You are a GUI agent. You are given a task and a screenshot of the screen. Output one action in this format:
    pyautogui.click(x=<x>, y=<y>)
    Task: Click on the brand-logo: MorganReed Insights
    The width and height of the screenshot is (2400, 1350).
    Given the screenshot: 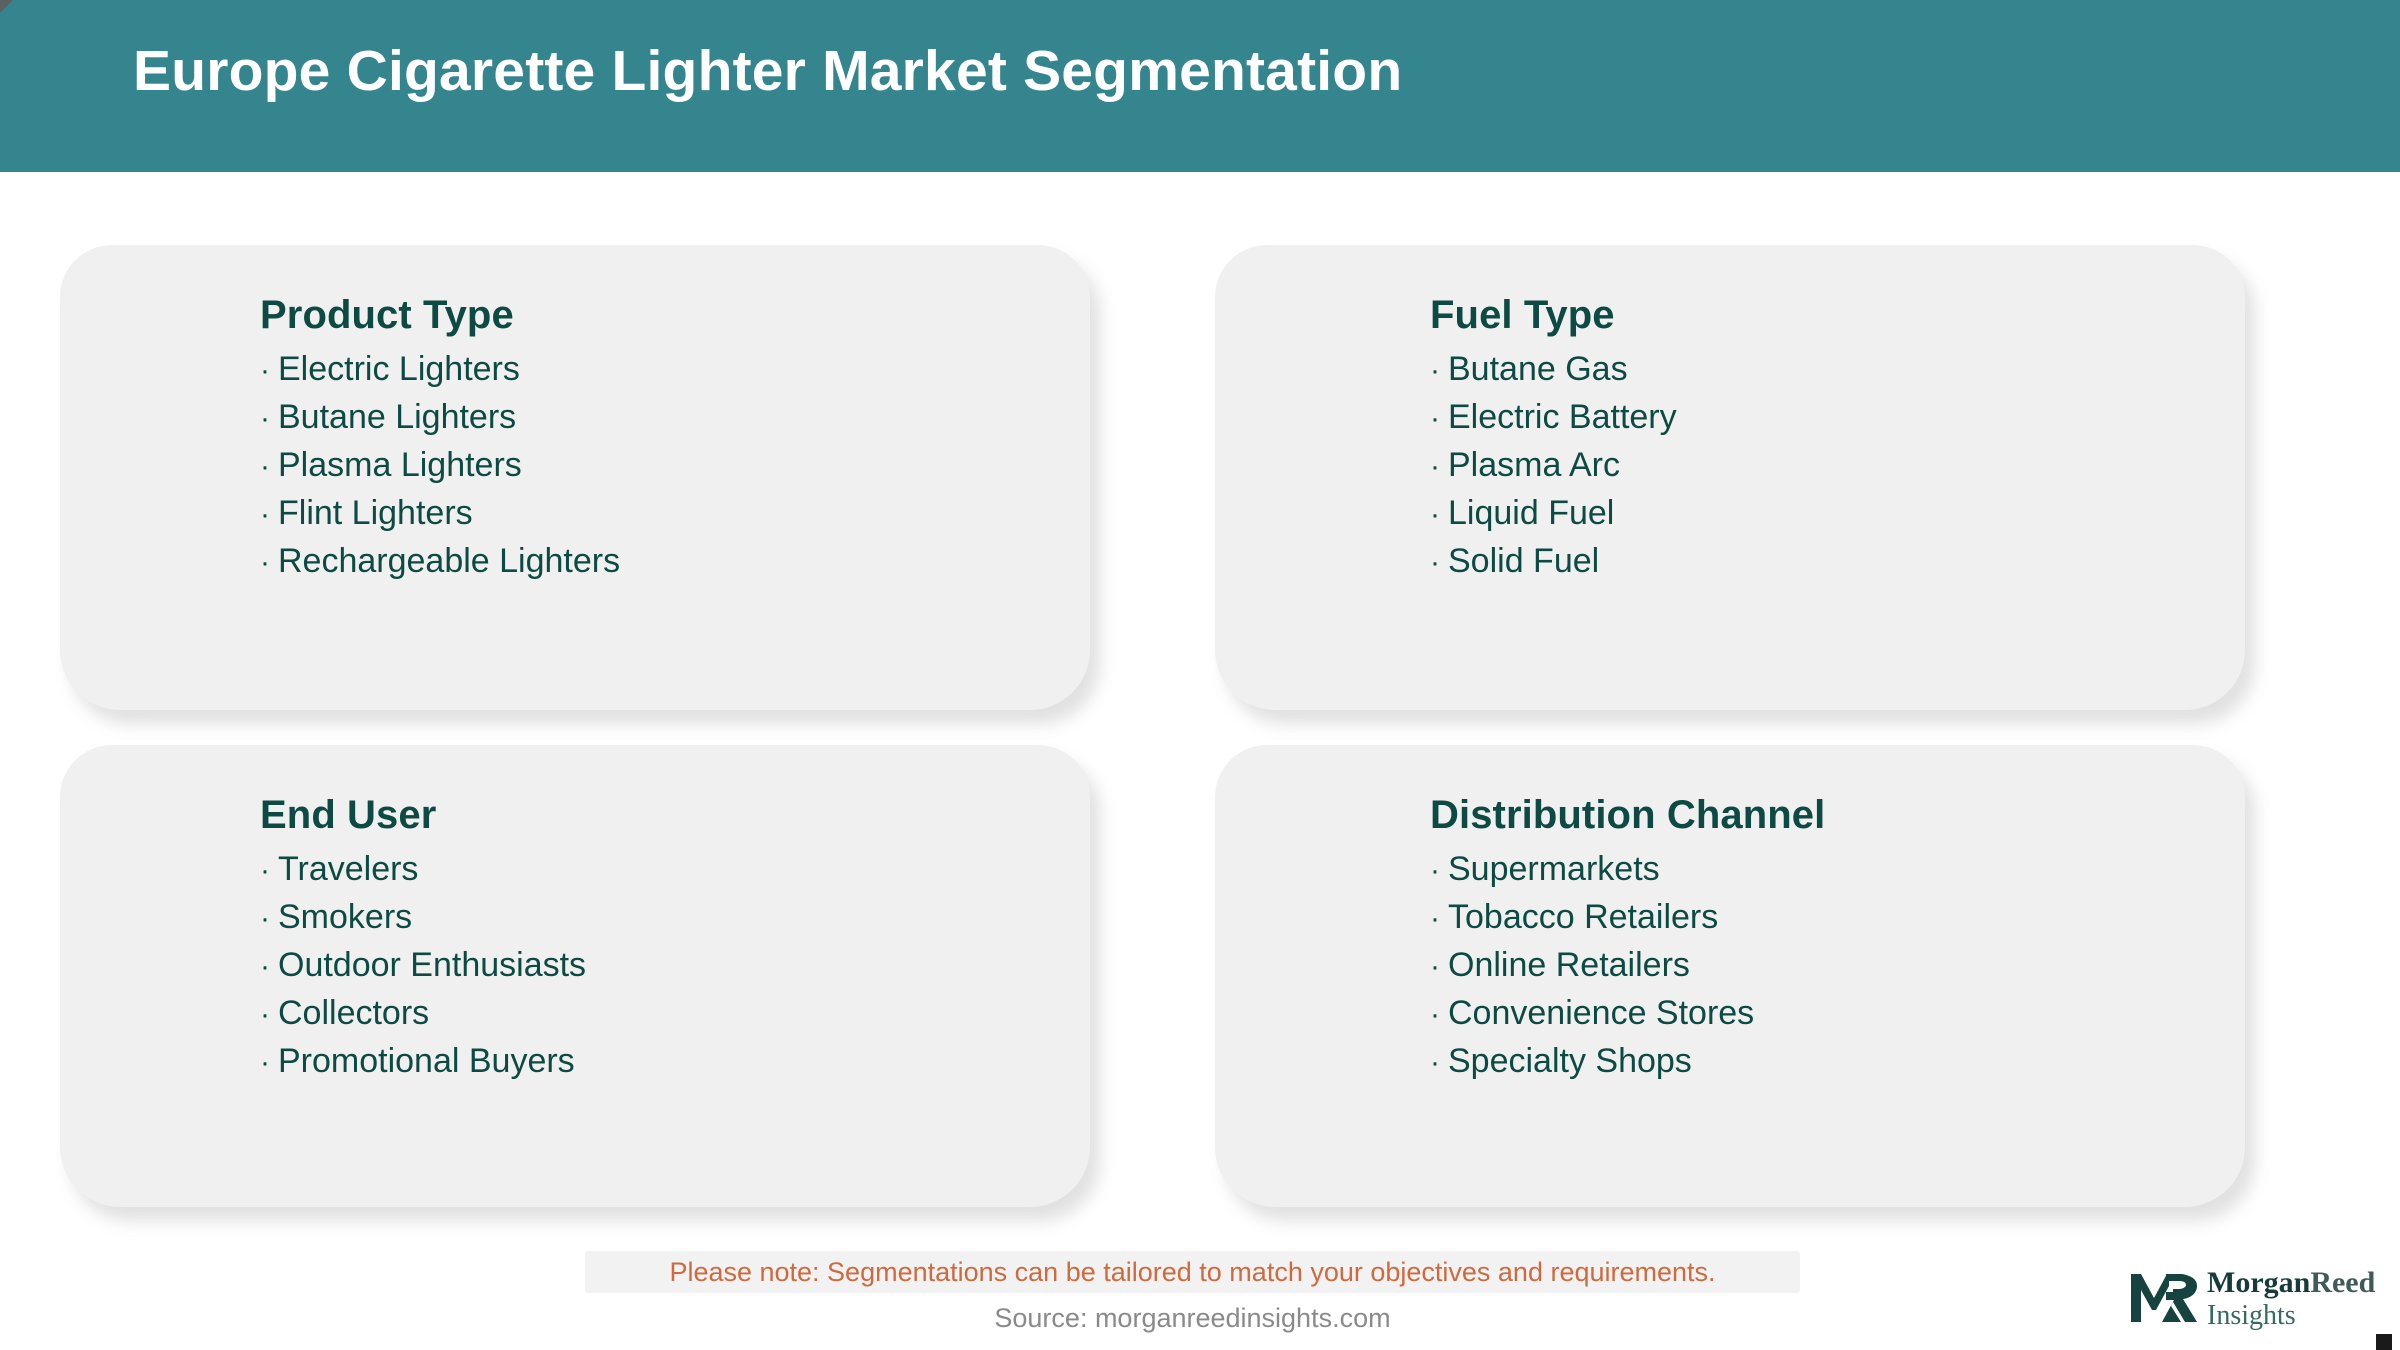 What is the action you would take?
    pyautogui.click(x=2252, y=1299)
    